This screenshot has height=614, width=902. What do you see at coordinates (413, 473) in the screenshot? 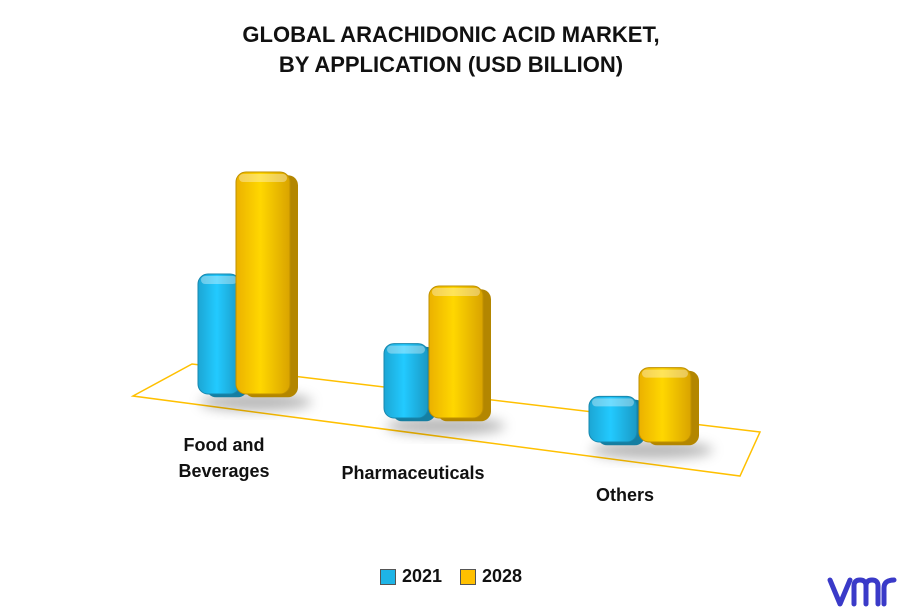
I see `category-label-pharmaceuticals: Pharmaceuticals` at bounding box center [413, 473].